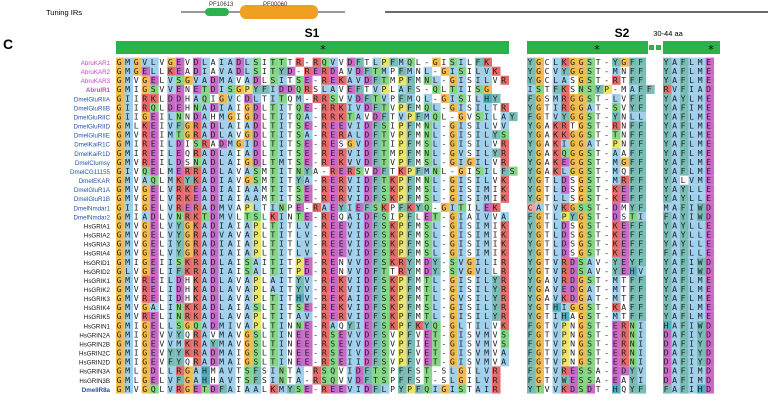 The image size is (768, 403). I want to click on residue: I, so click(238, 189).